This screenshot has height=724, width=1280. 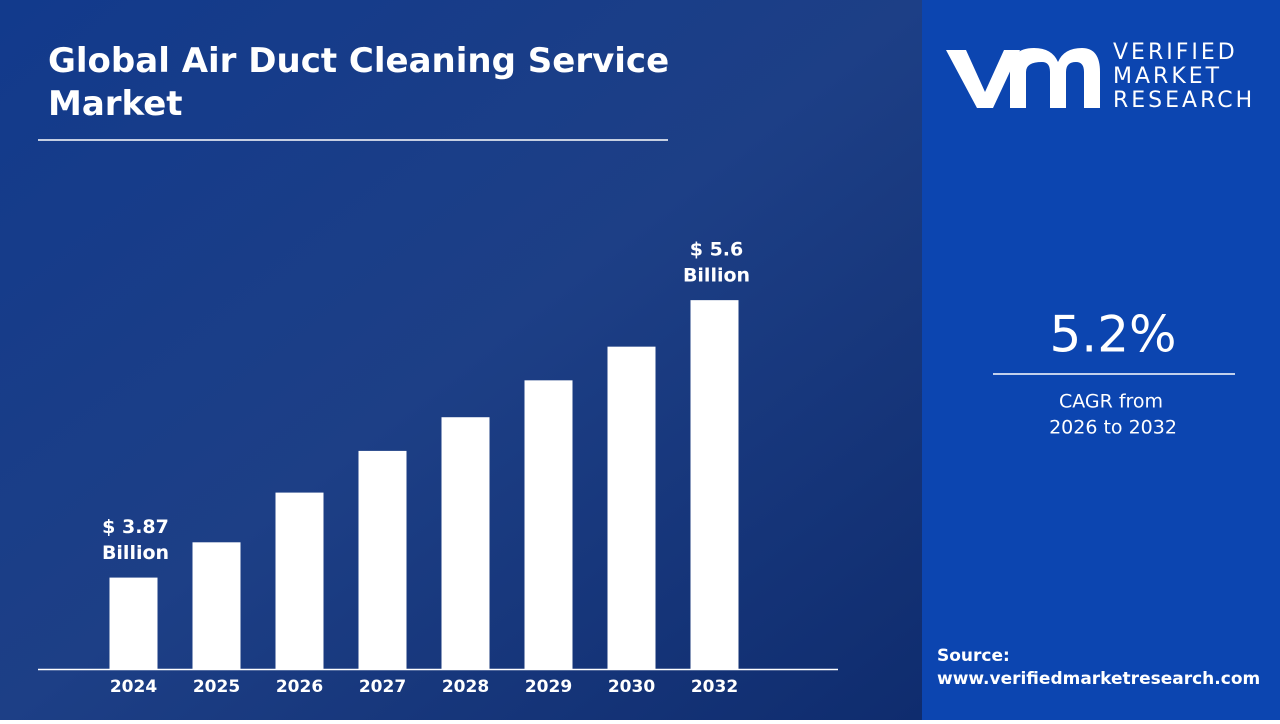 I want to click on x-tick-label: 2032, so click(x=714, y=687).